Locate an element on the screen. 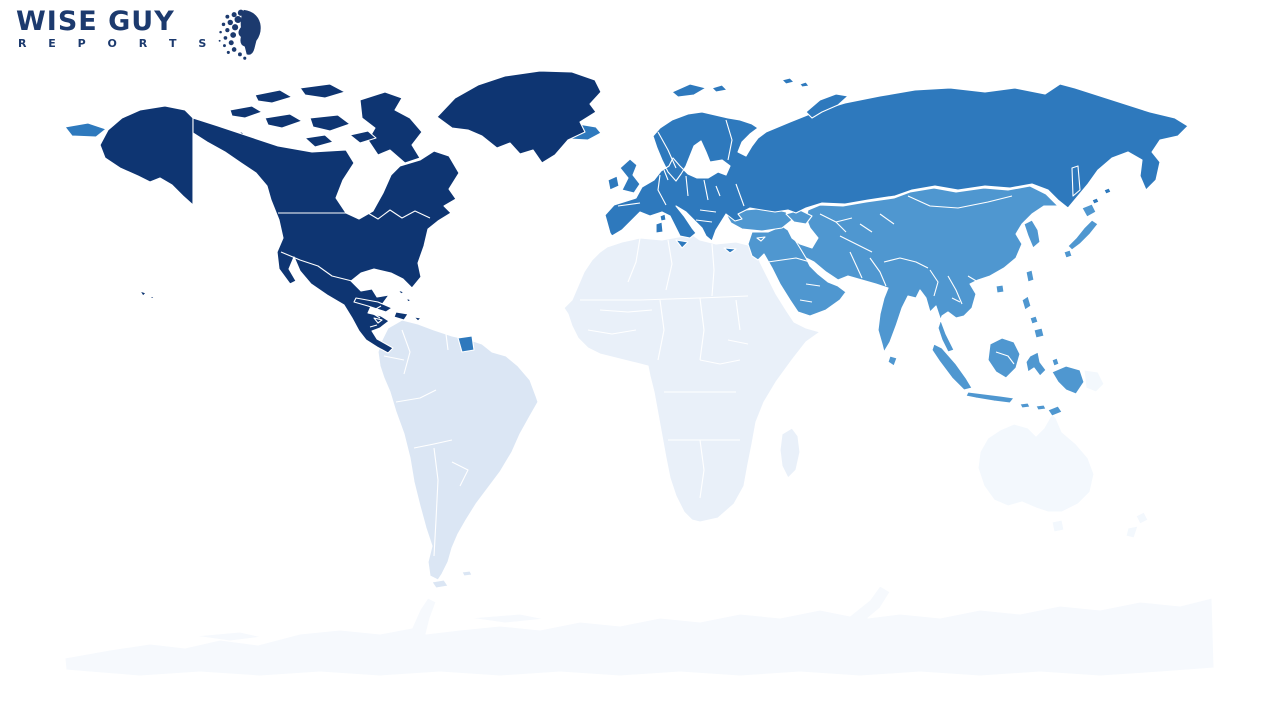  wise-guy-reports-logo: WISE GUY R E P O R T S is located at coordinates (141, 36).